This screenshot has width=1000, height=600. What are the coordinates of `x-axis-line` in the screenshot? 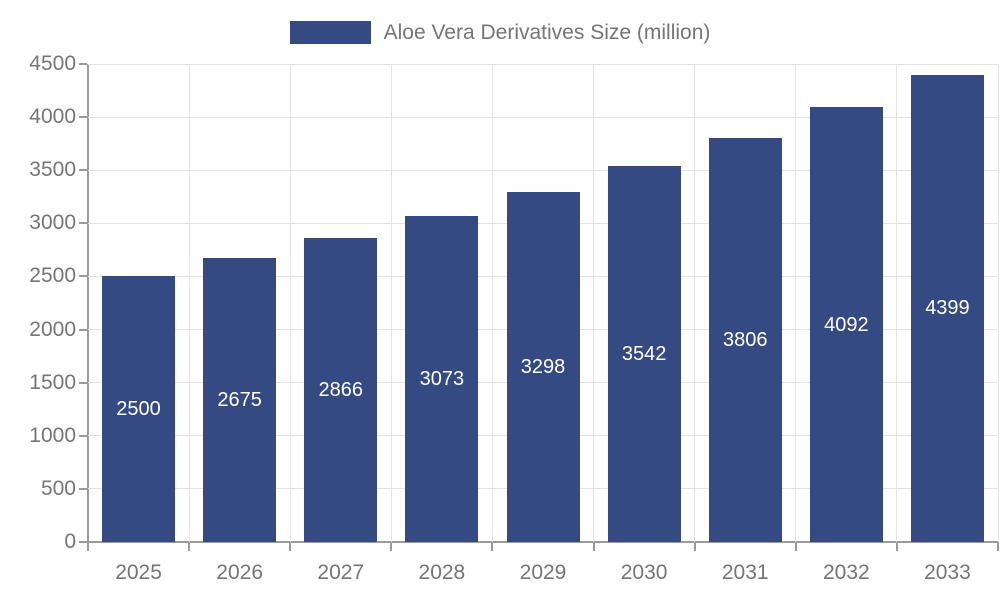 It's located at (543, 542).